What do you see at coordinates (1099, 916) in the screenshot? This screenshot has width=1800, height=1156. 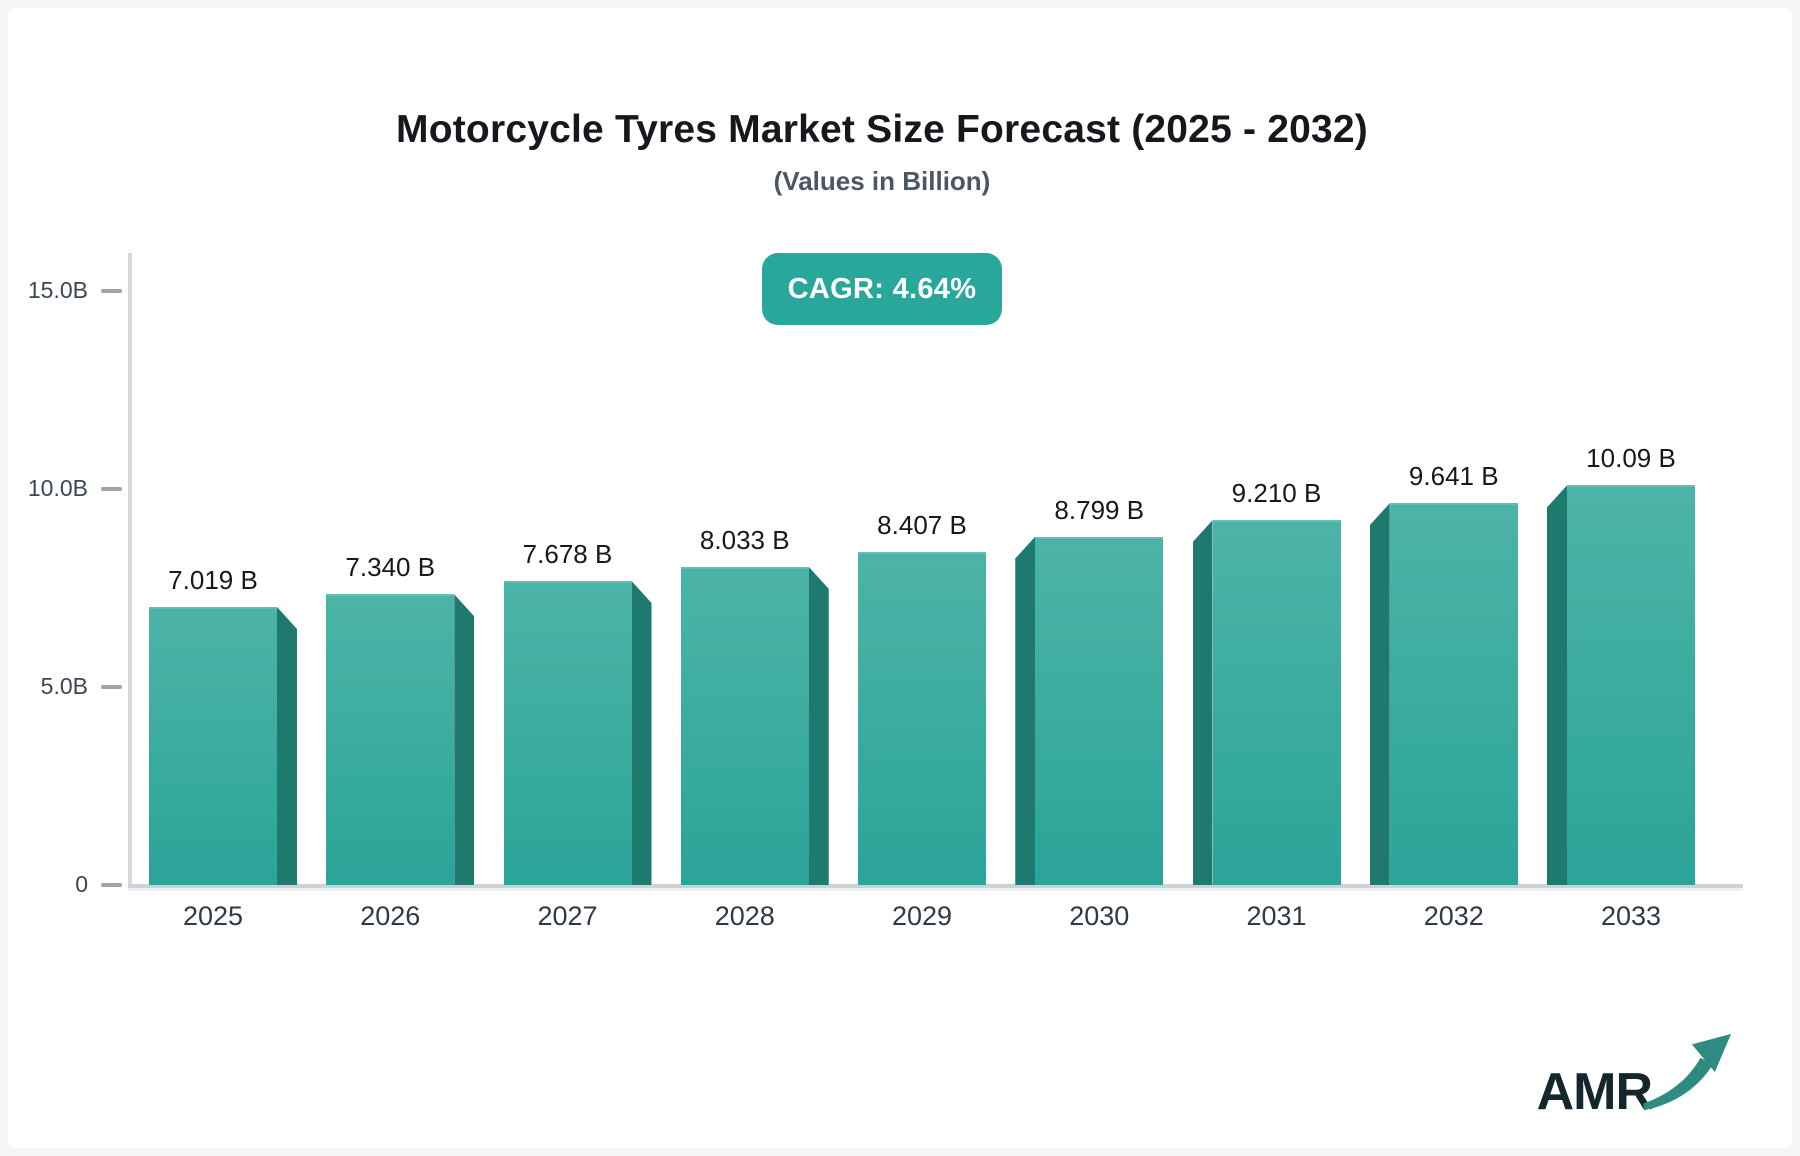 I see `x-axis-label: 2030` at bounding box center [1099, 916].